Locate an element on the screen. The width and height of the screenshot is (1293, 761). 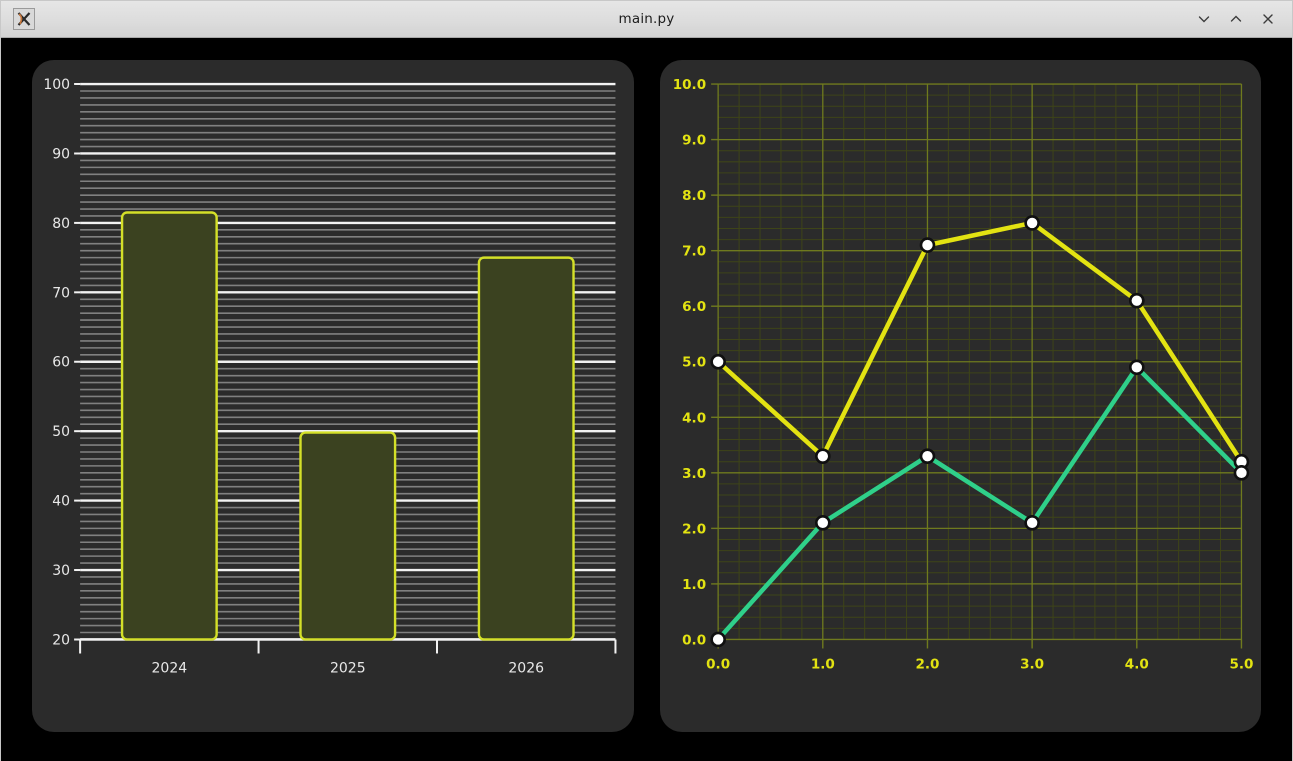
x-logo-icon is located at coordinates (24, 19).